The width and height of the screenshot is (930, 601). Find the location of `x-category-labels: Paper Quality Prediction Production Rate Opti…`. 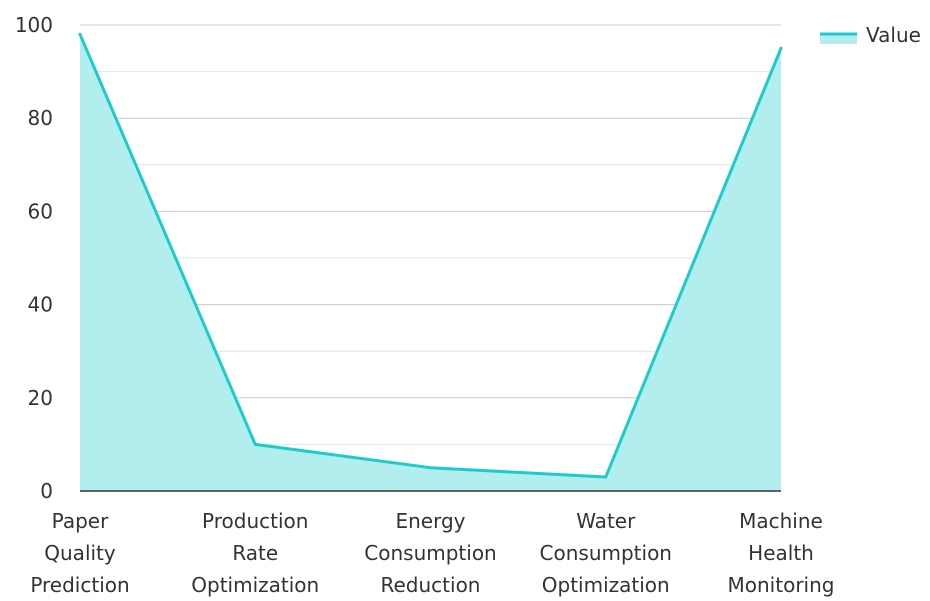

x-category-labels: Paper Quality Prediction Production Rate Opti… is located at coordinates (432, 553).